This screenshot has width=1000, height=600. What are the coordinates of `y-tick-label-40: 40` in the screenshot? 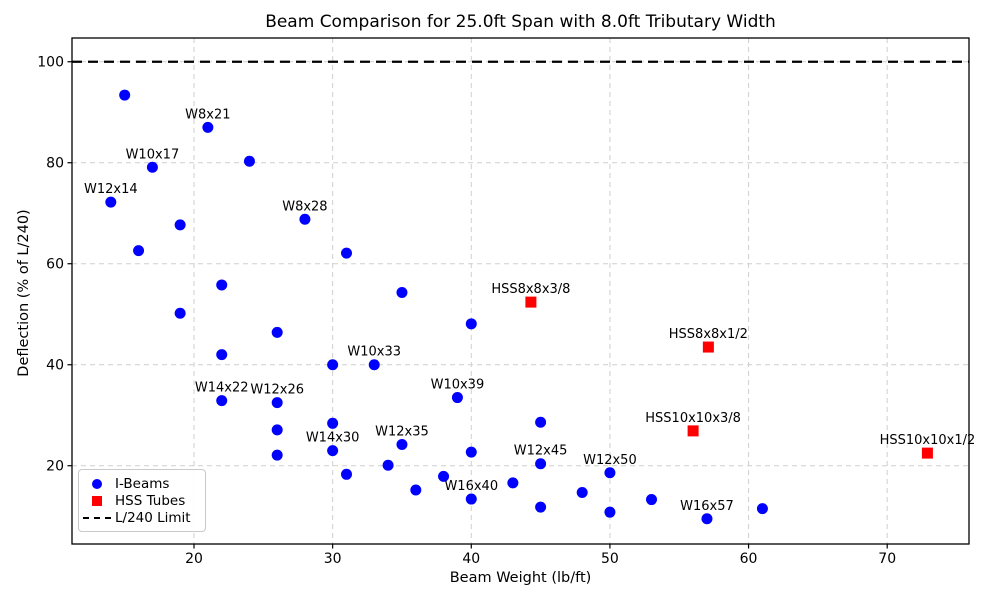 It's located at (55, 366).